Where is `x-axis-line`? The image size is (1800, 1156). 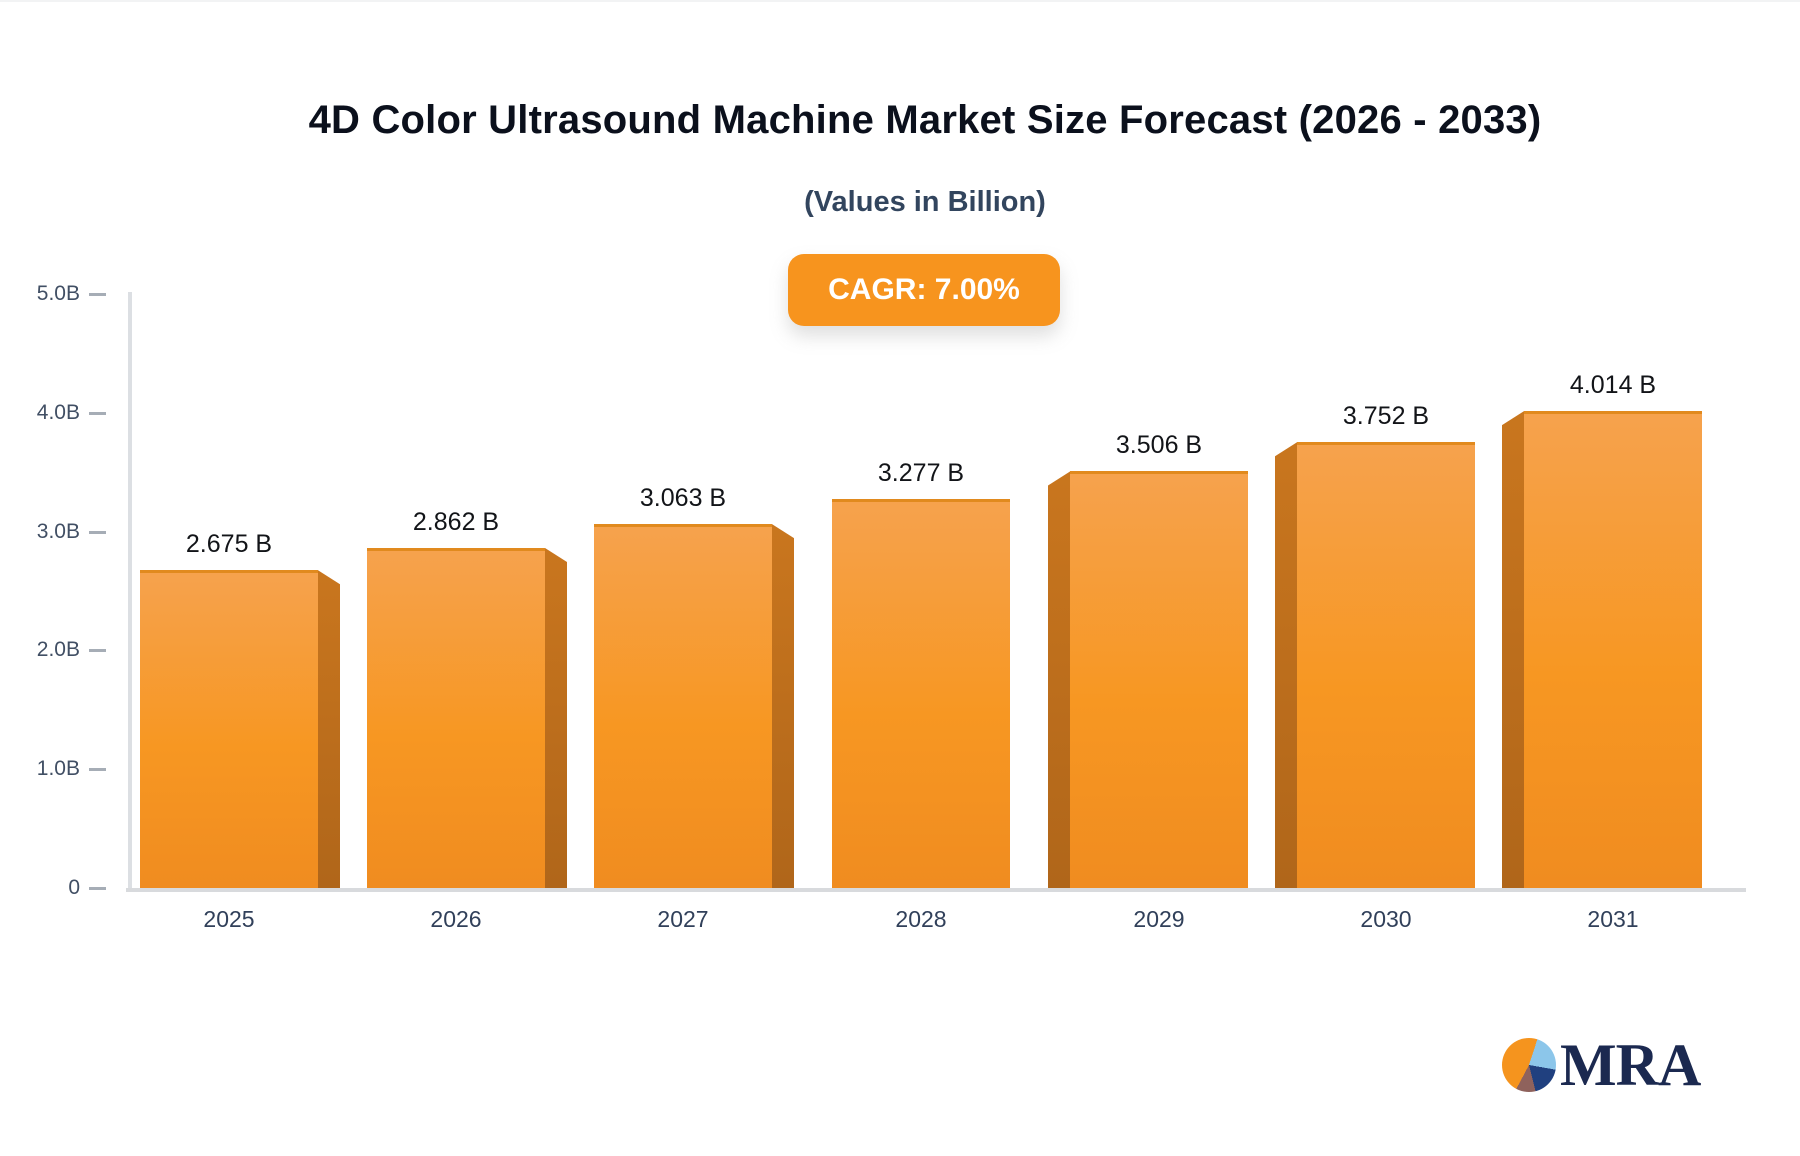
x-axis-line is located at coordinates (936, 890).